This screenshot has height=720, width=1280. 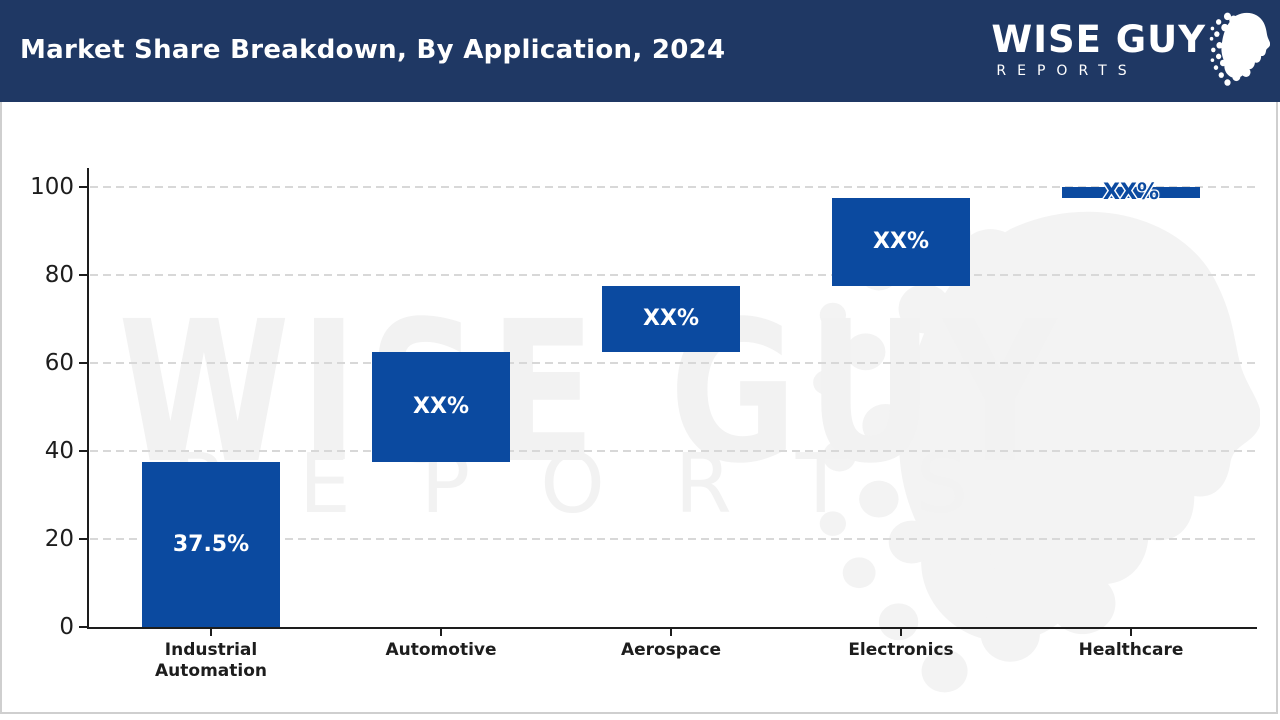 What do you see at coordinates (52, 187) in the screenshot?
I see `y-tick-label: 100` at bounding box center [52, 187].